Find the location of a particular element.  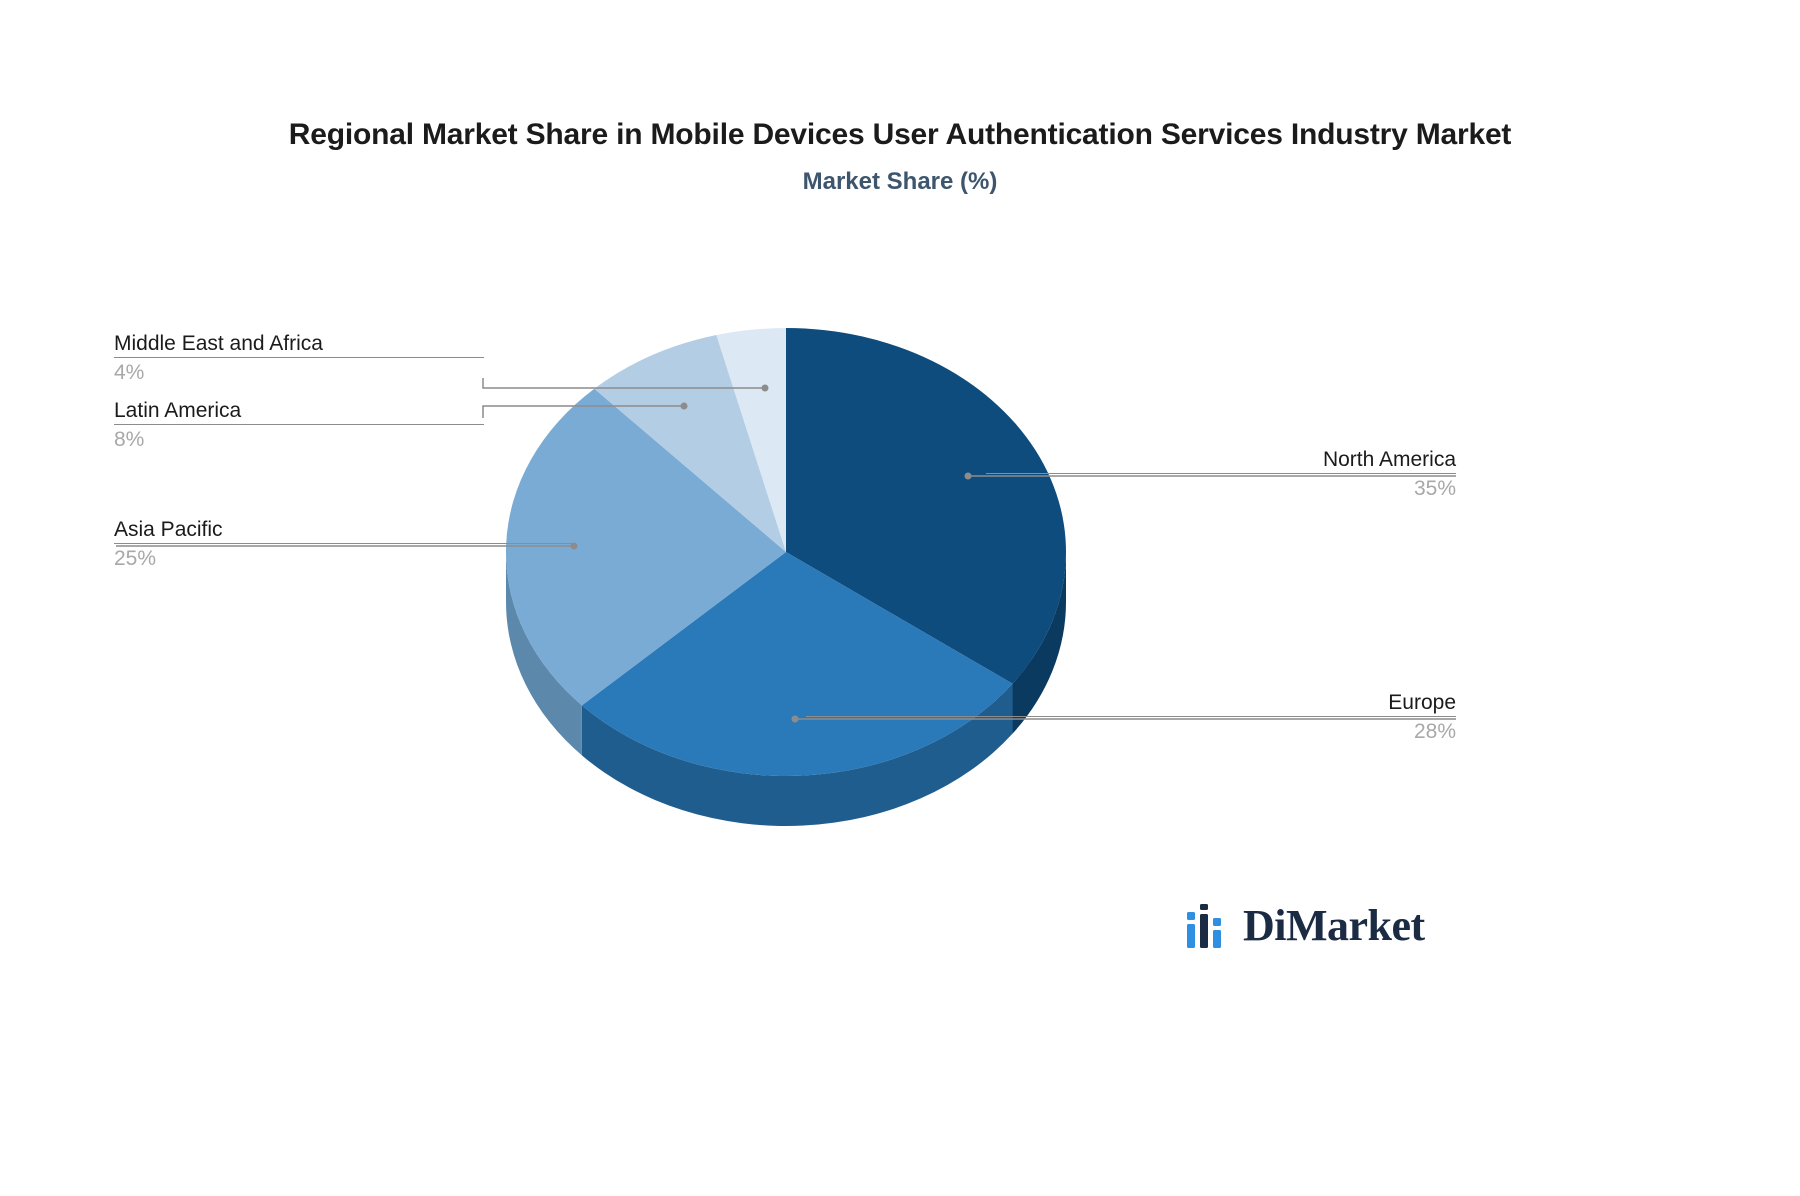

callout-latin-america: Latin America 8% is located at coordinates (299, 426).